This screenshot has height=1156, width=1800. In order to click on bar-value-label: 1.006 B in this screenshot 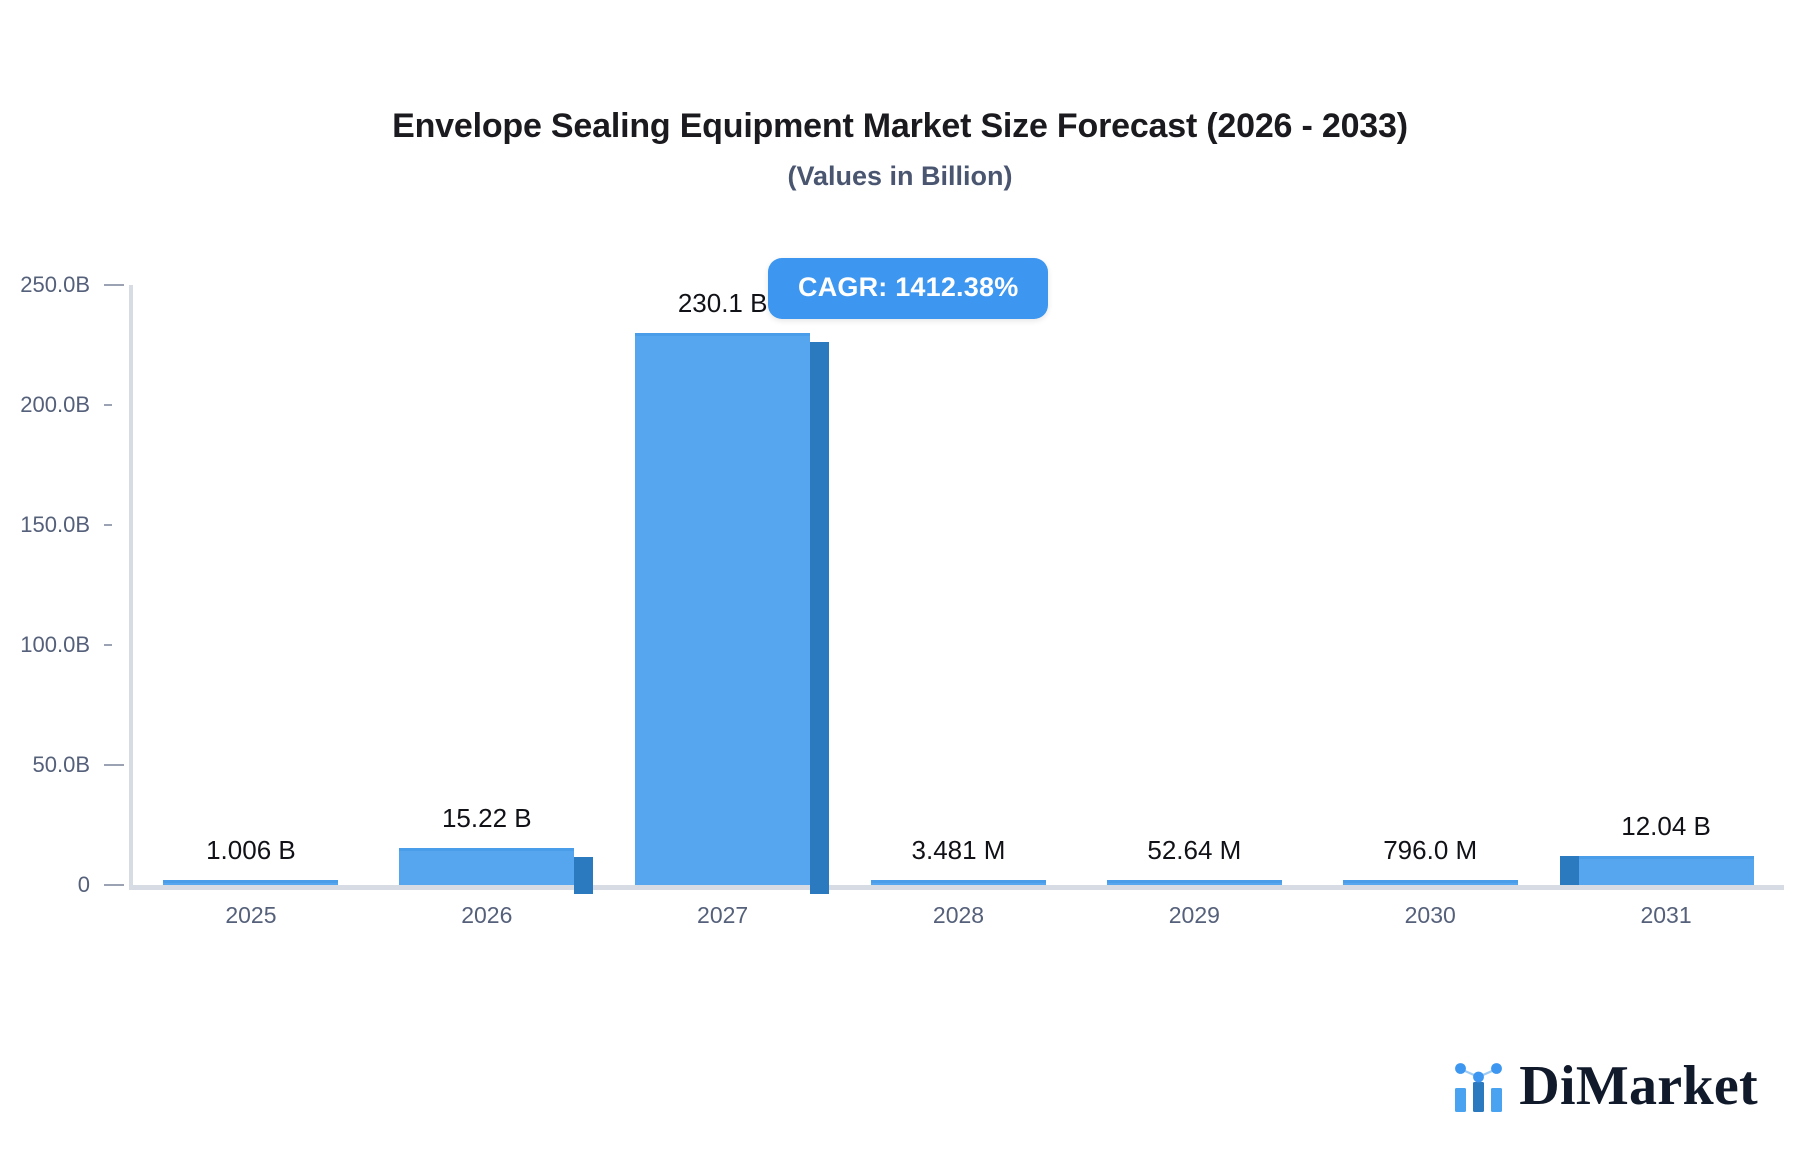, I will do `click(251, 850)`.